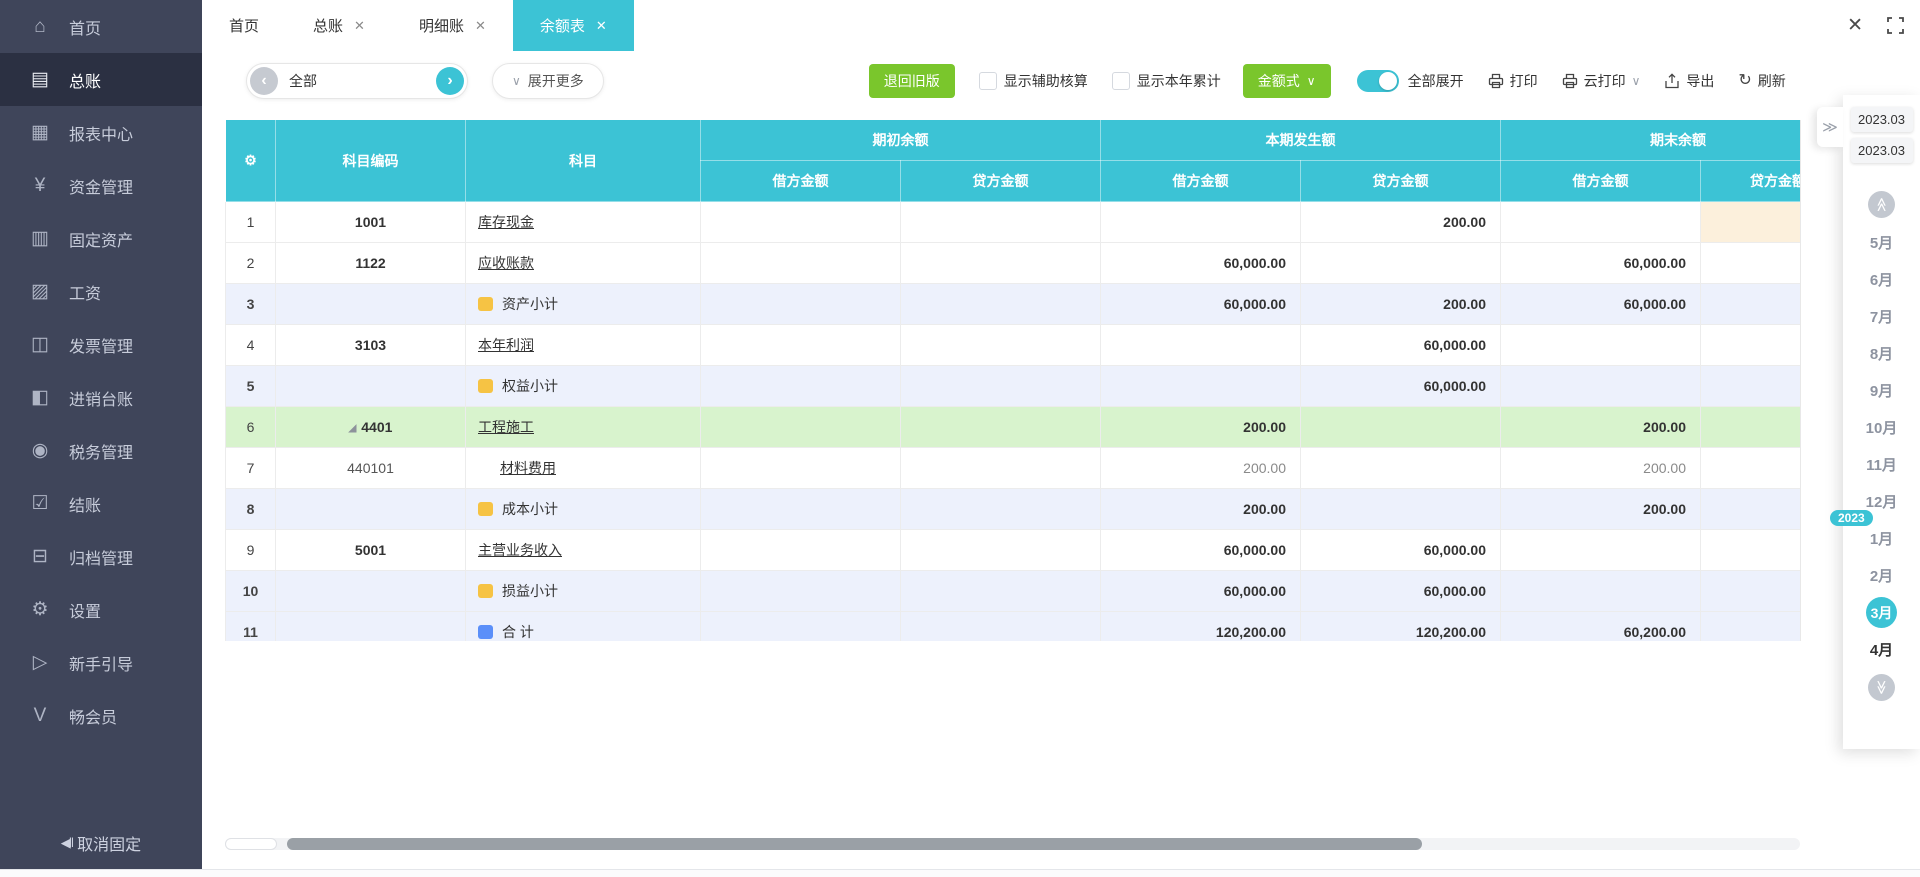 The height and width of the screenshot is (877, 1920). Describe the element at coordinates (583, 161) in the screenshot. I see `col-header-subject: 科目` at that location.